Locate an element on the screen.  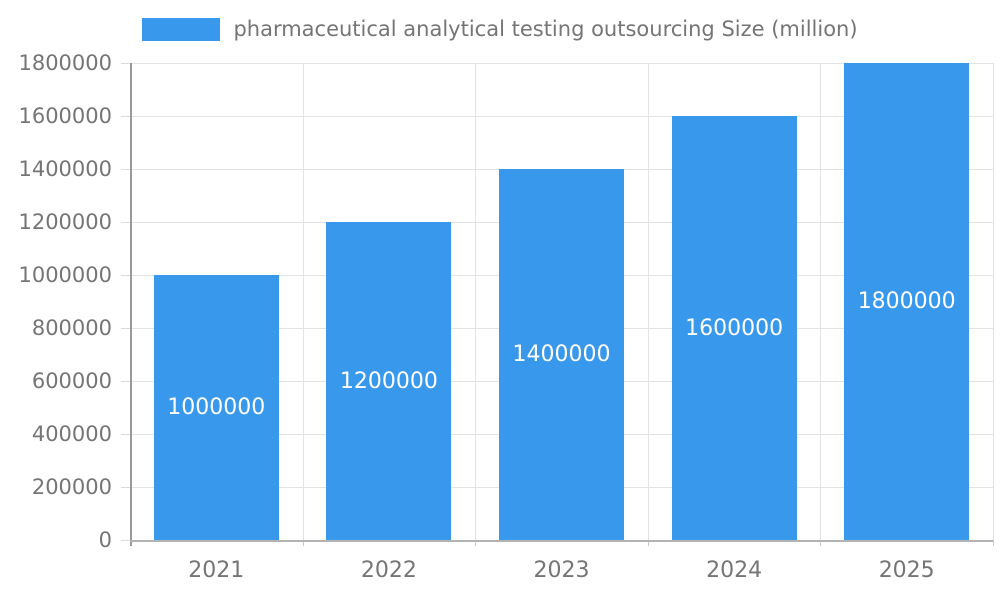
y-axis-line is located at coordinates (131, 304).